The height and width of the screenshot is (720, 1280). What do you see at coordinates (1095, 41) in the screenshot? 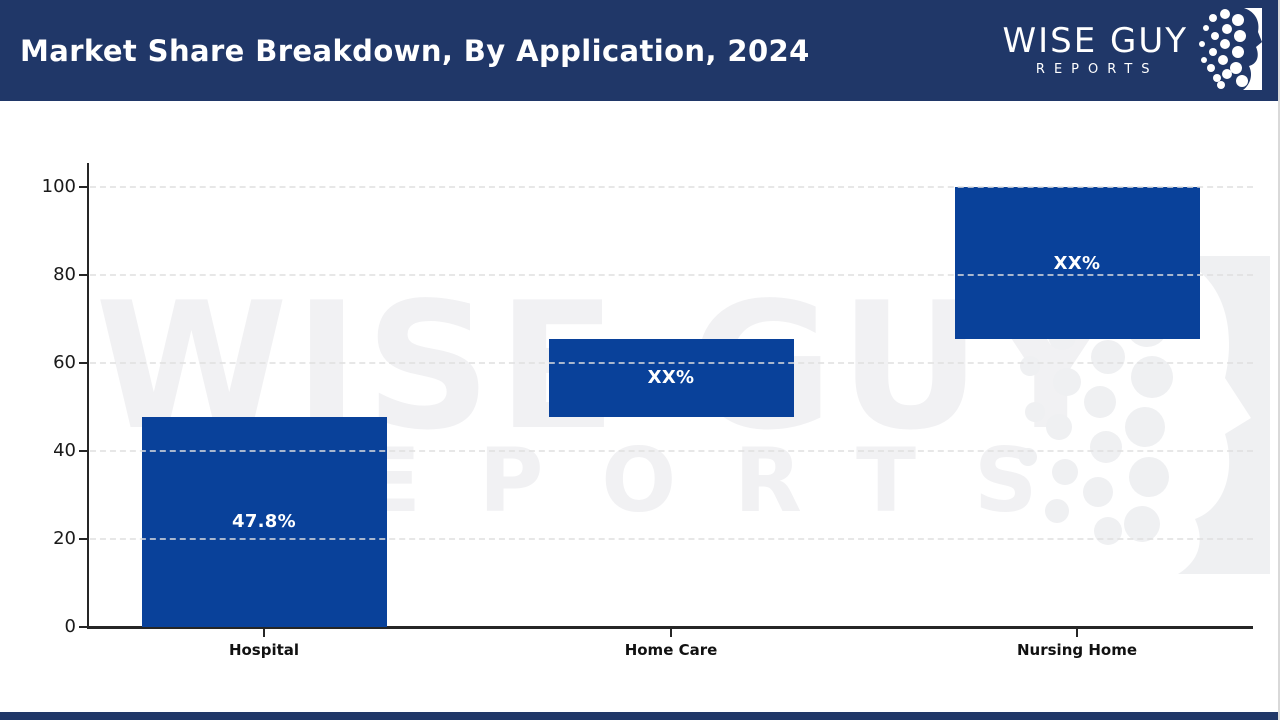
I see `brand-name: WISE GUY` at bounding box center [1095, 41].